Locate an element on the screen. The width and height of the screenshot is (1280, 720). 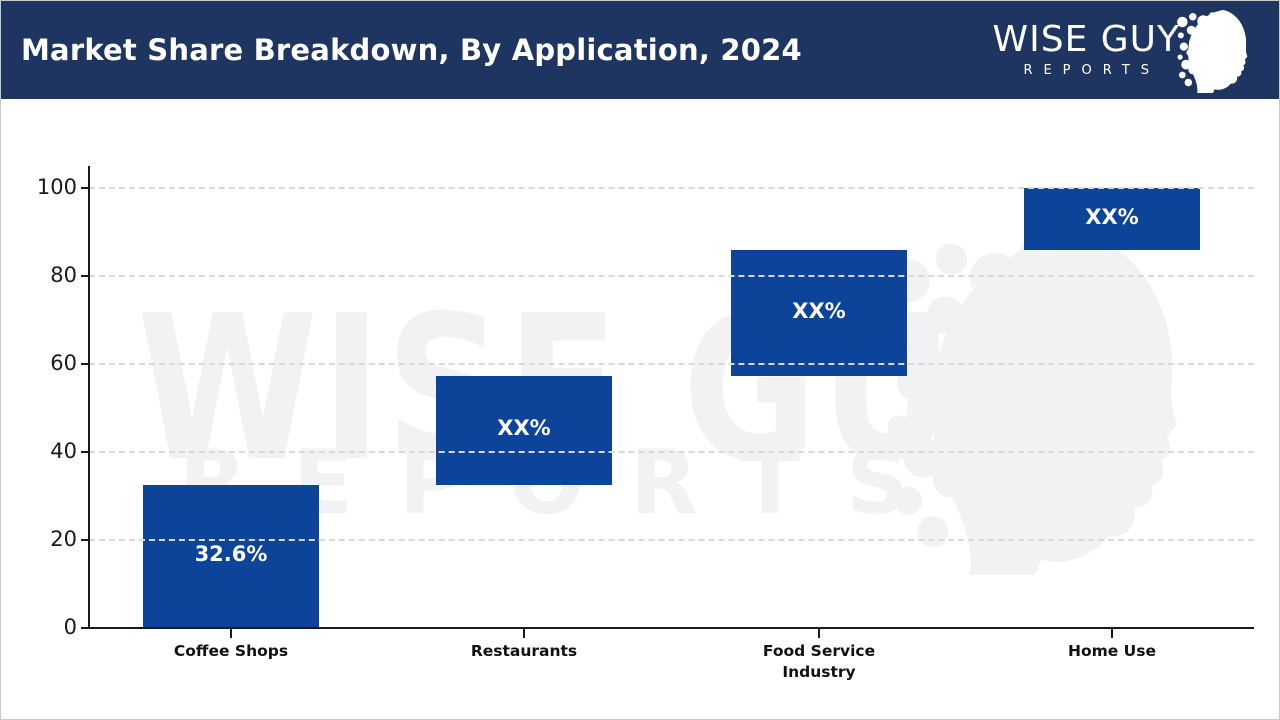
y-axis-line is located at coordinates (89, 397).